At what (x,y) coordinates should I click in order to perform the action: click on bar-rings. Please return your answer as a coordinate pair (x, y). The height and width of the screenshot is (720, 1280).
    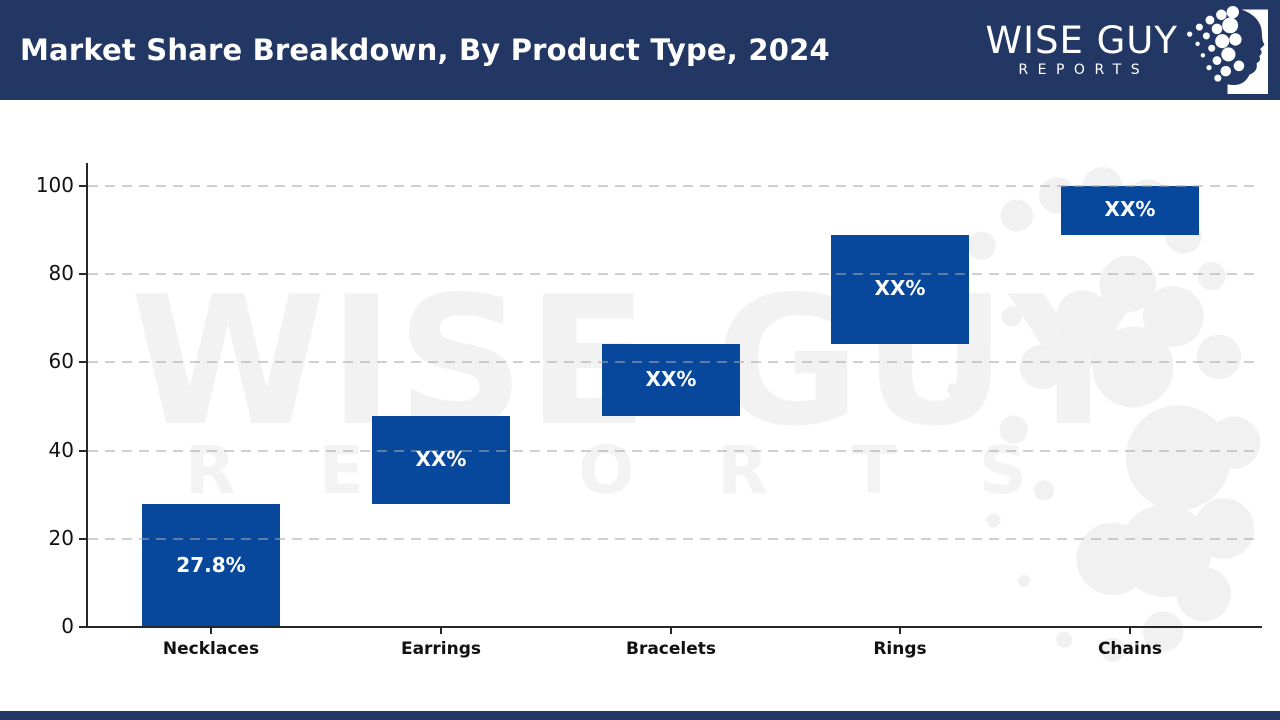
    Looking at the image, I should click on (900, 289).